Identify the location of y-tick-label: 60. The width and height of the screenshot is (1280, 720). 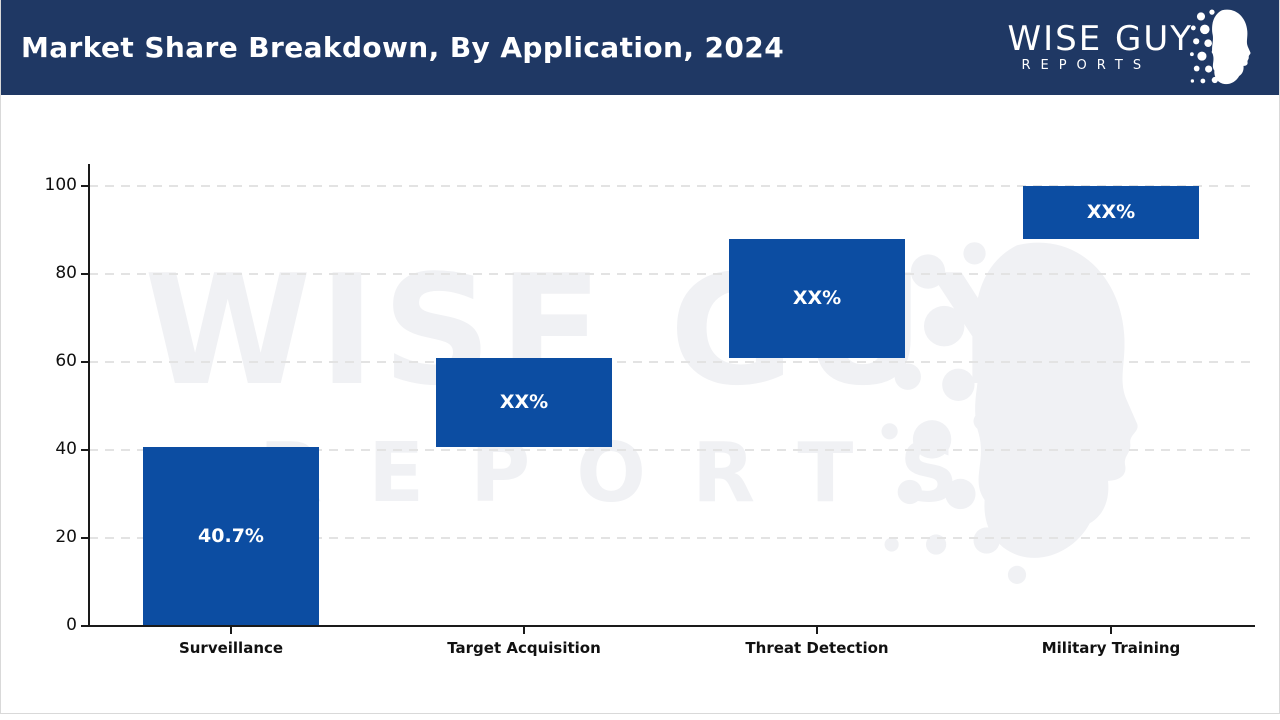
(66, 361).